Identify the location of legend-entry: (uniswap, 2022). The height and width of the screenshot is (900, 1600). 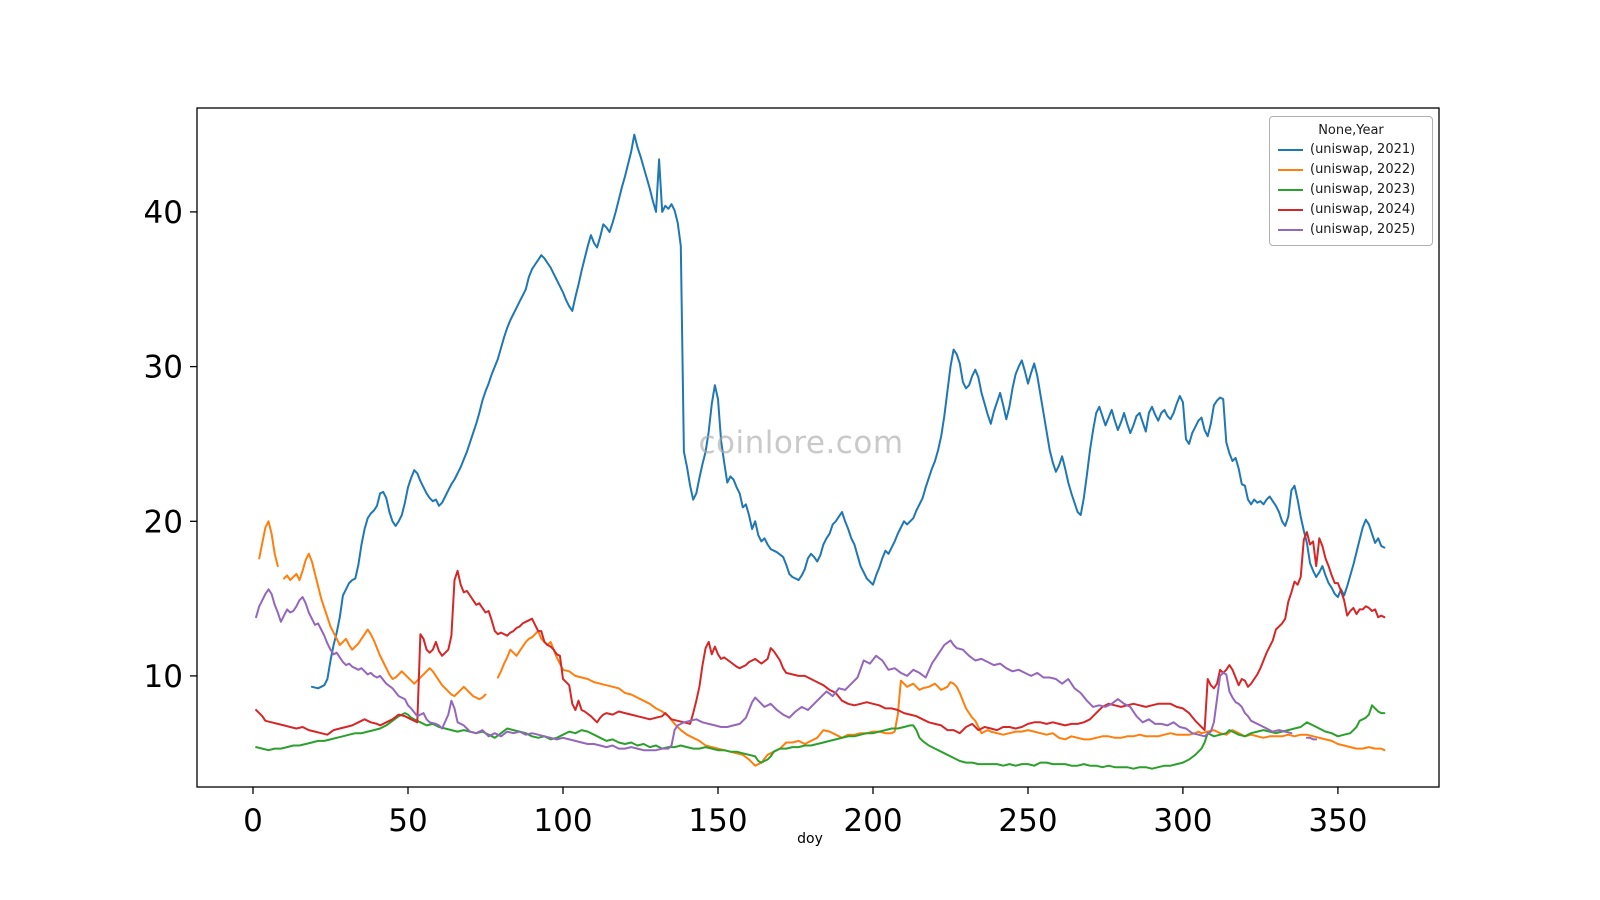
(1351, 170).